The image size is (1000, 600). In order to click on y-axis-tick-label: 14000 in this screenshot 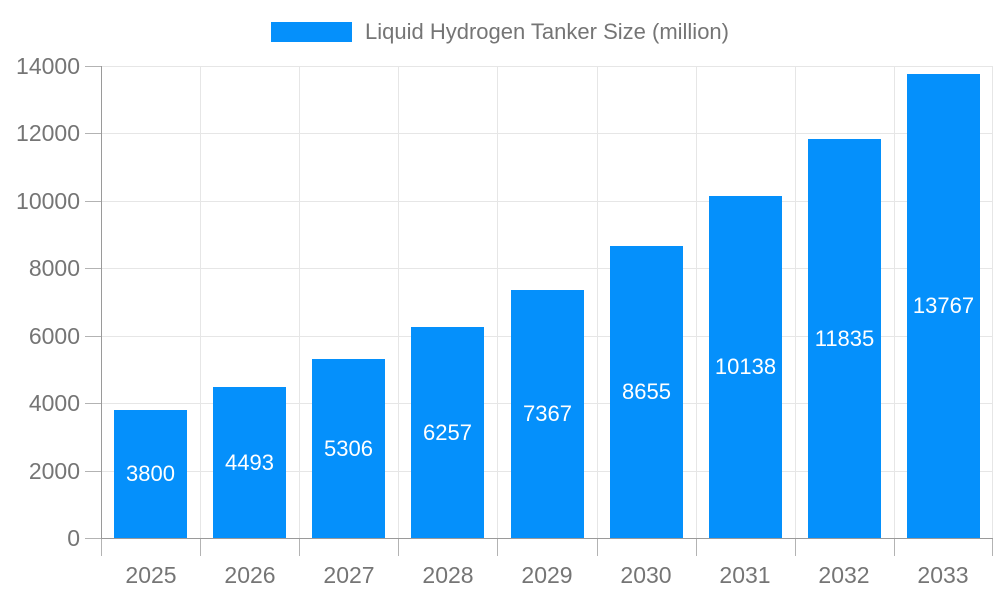, I will do `click(48, 66)`.